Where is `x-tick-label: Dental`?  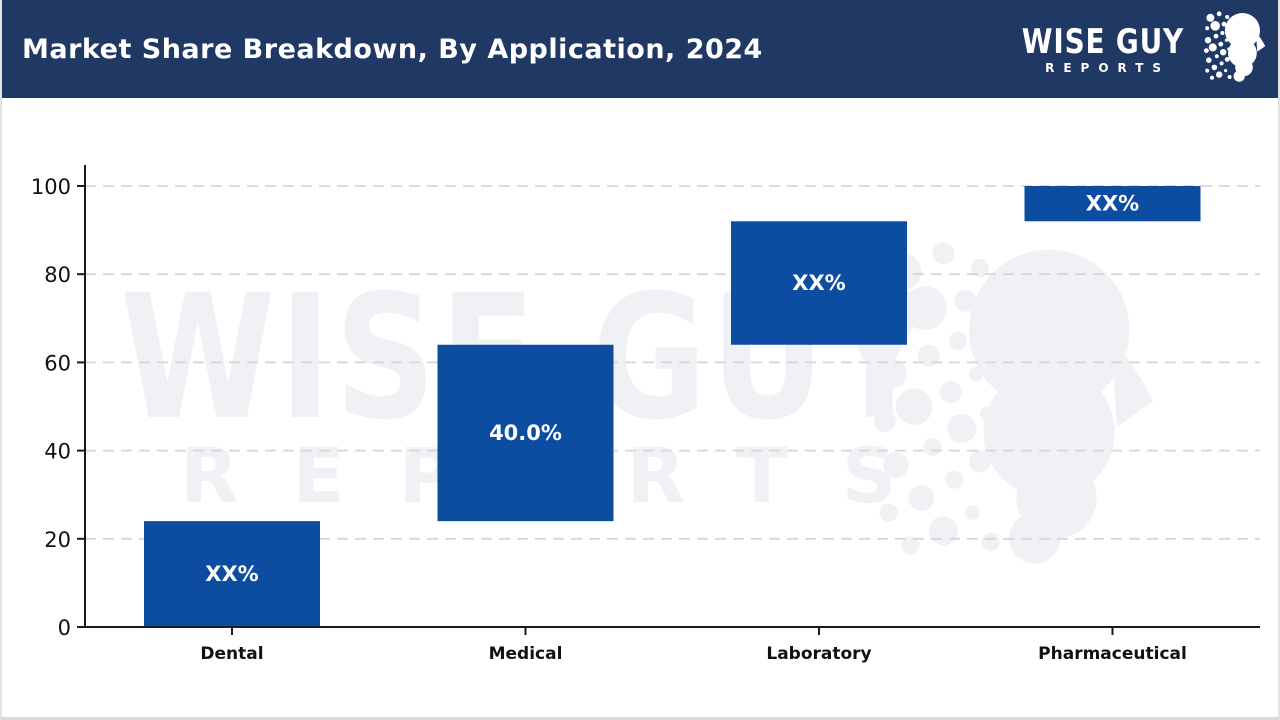 x-tick-label: Dental is located at coordinates (231, 654).